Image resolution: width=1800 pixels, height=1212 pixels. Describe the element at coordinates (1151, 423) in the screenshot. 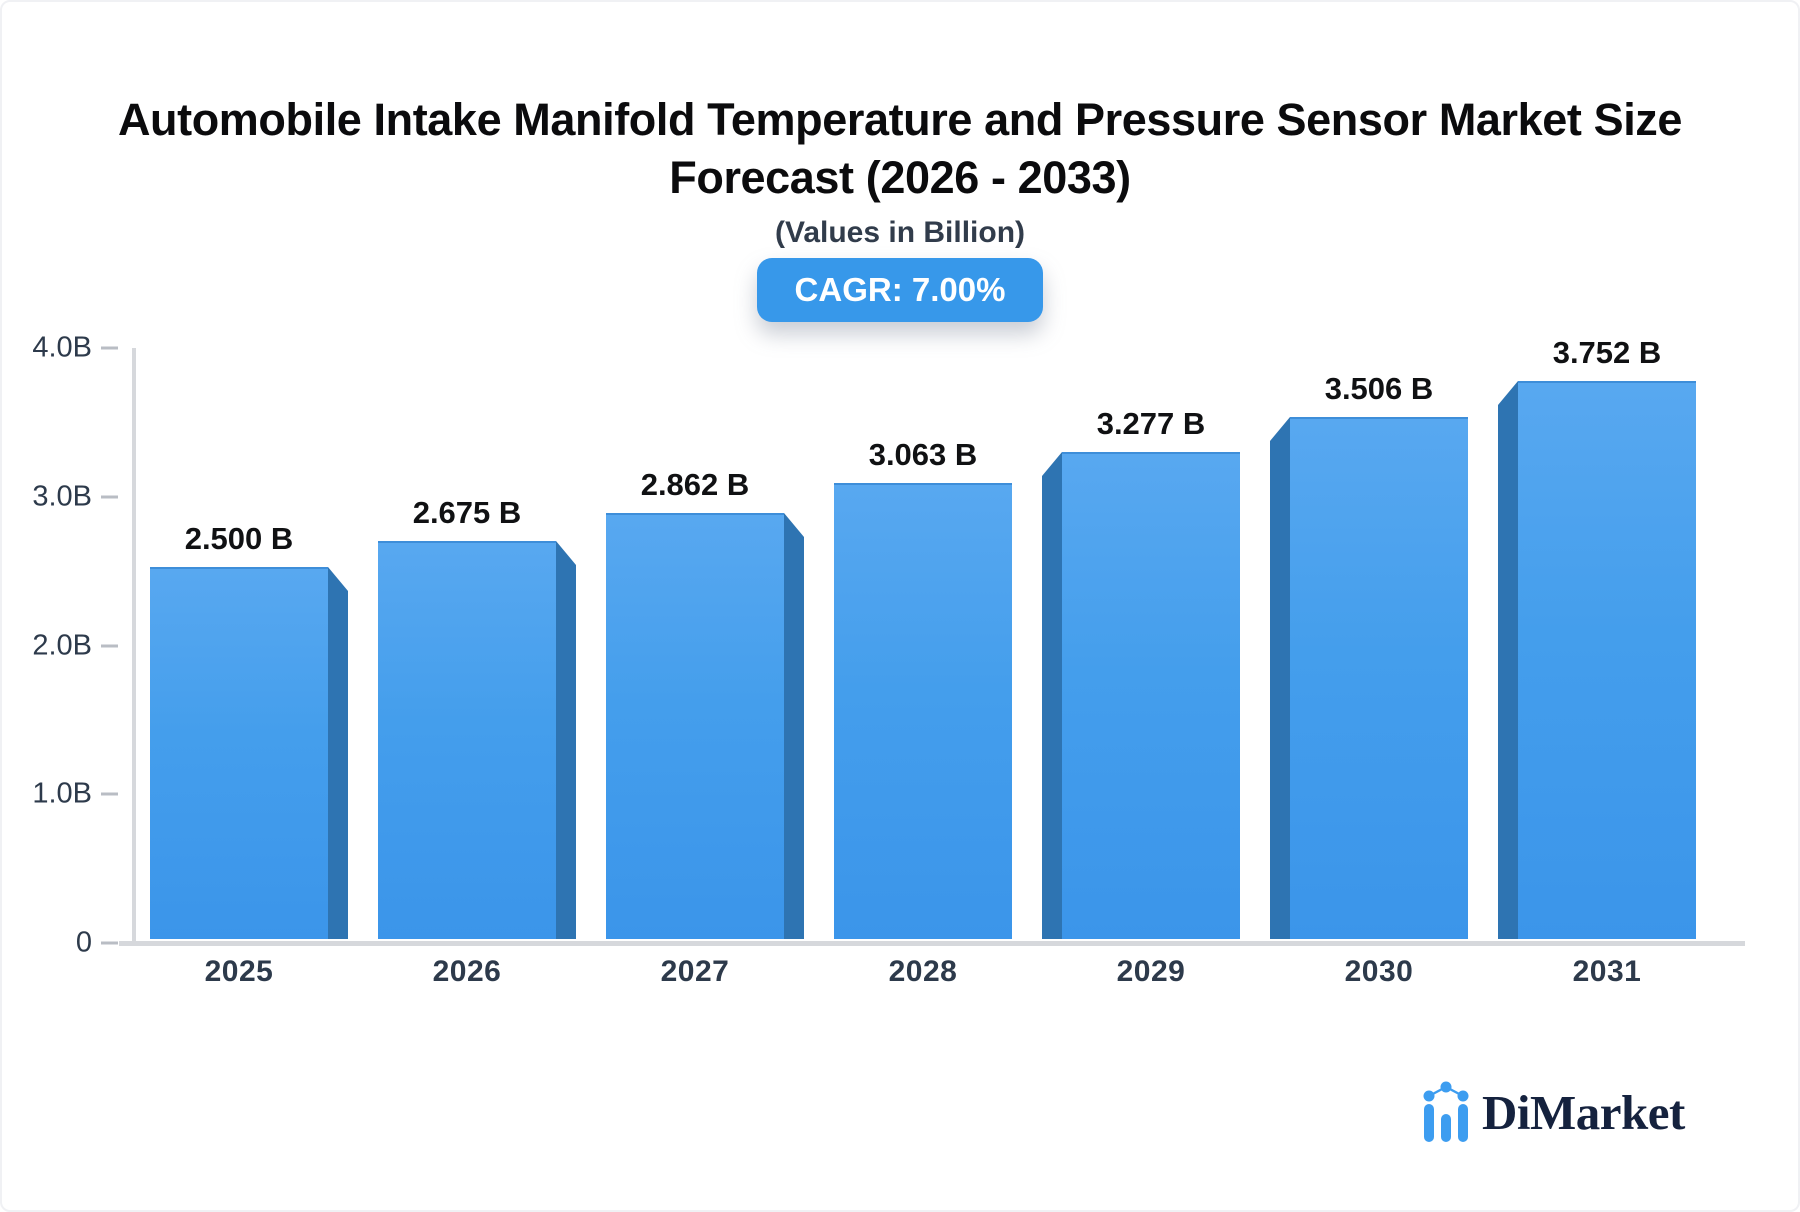

I see `bar-value-label-2029: 3.277 B` at that location.